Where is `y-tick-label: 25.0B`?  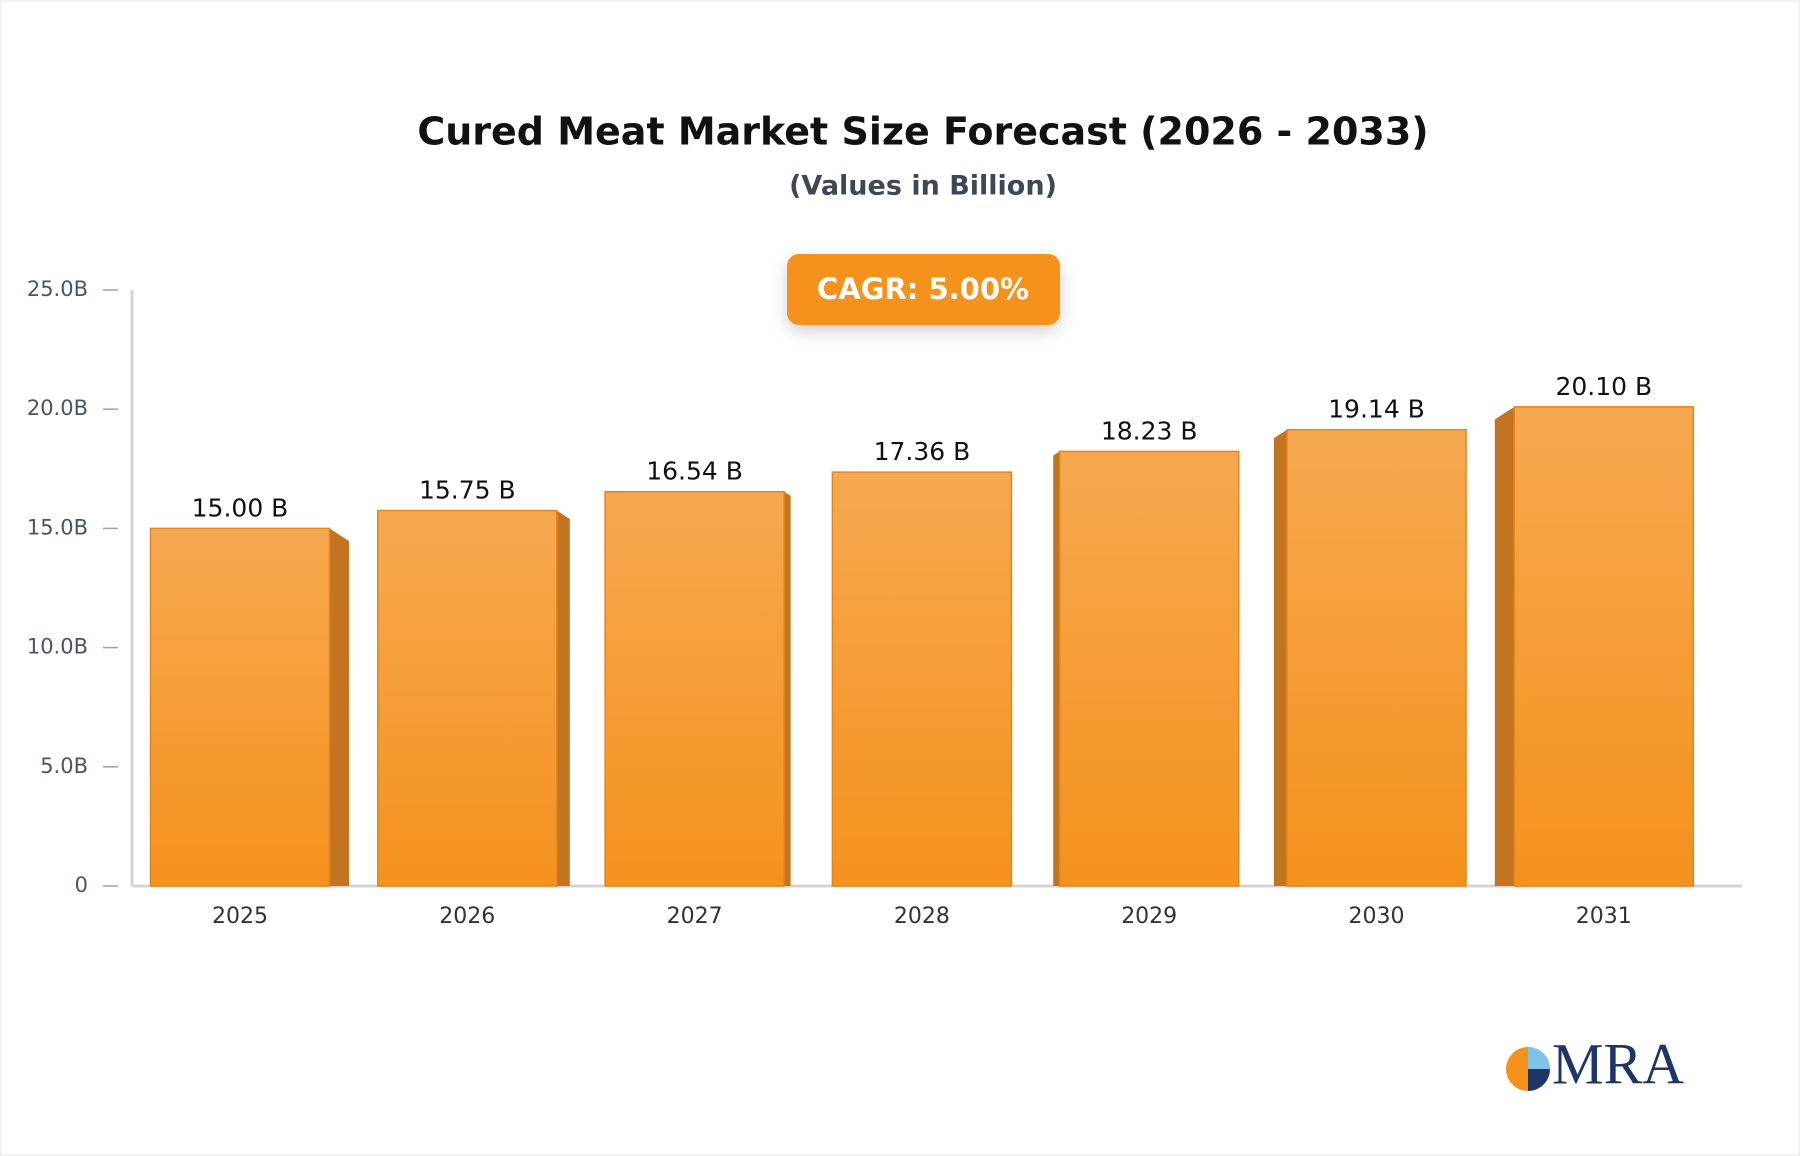 y-tick-label: 25.0B is located at coordinates (57, 289).